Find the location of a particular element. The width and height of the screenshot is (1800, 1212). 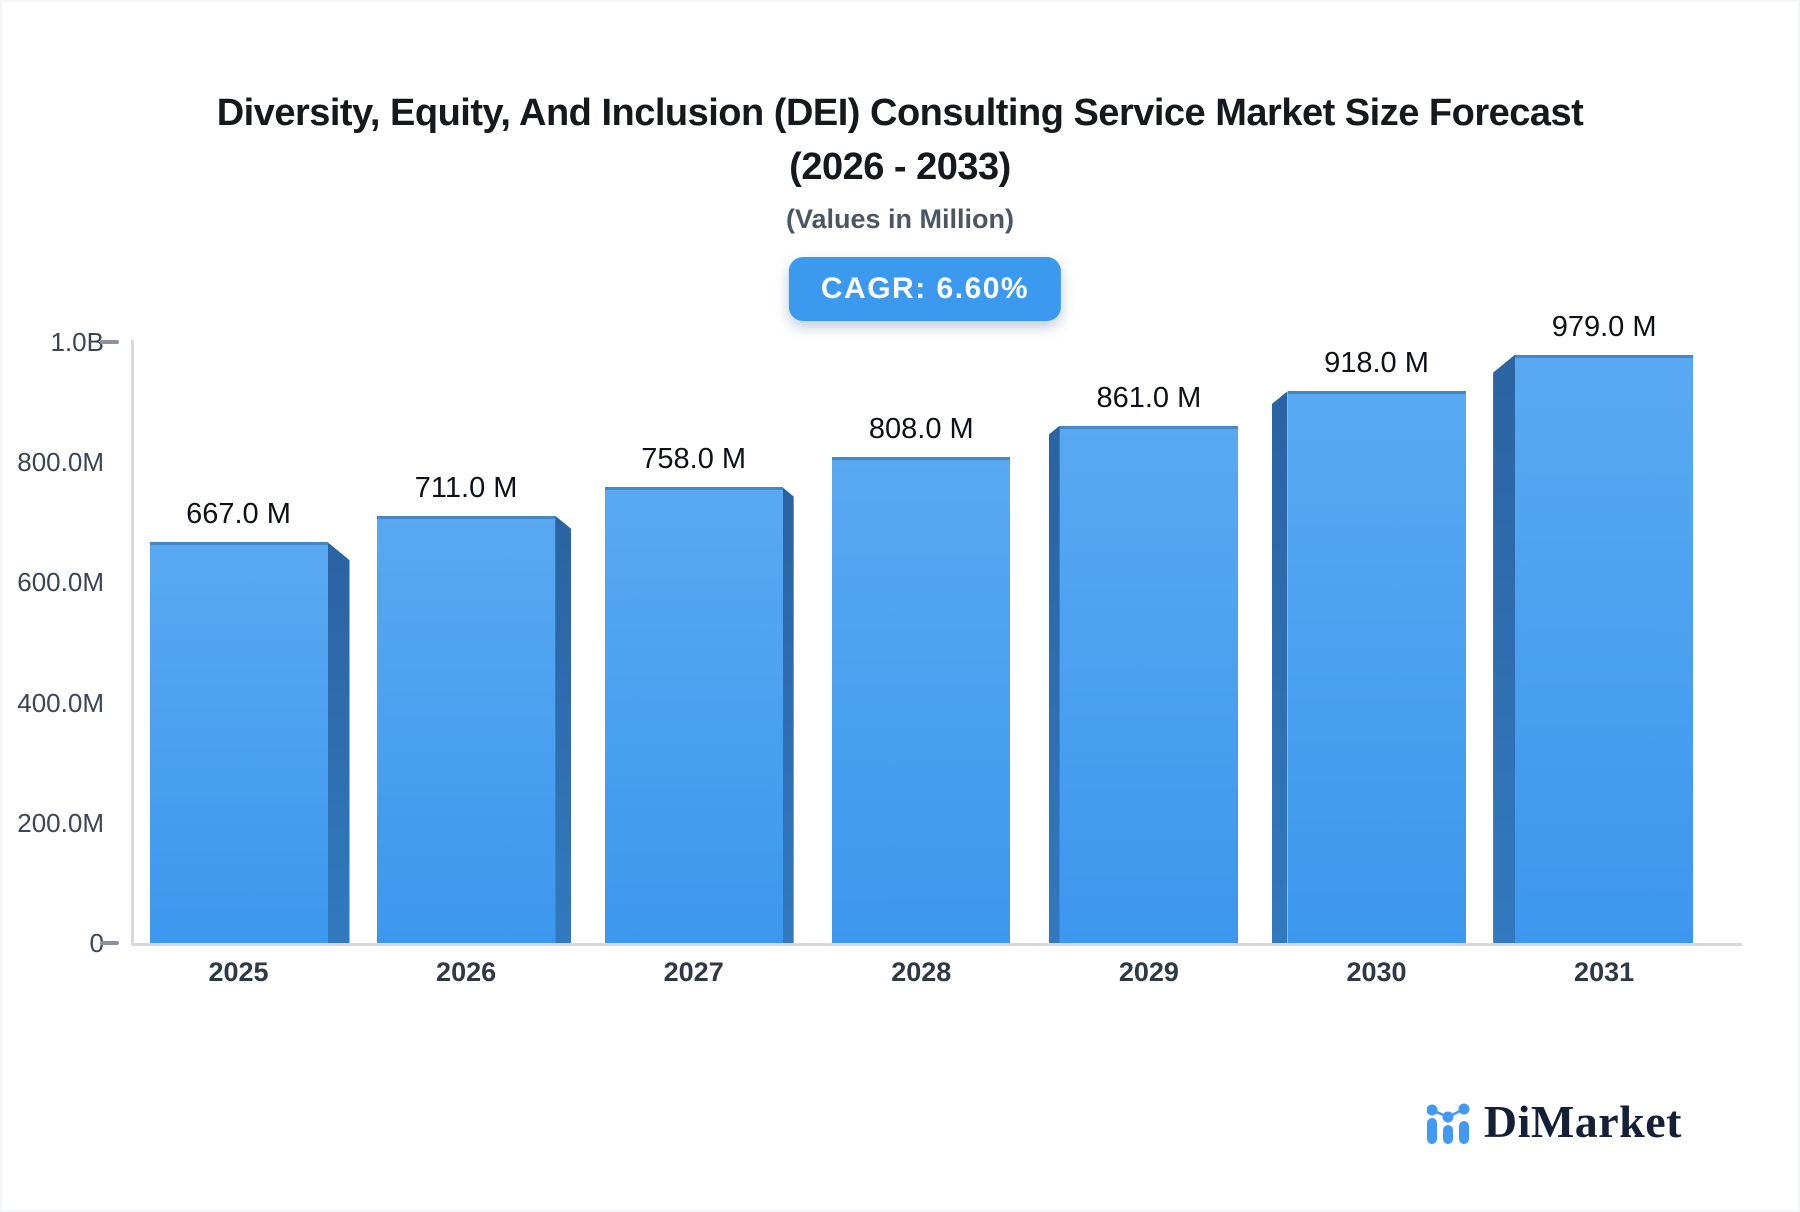

cagr-badge: CAGR: 6.60% is located at coordinates (925, 289).